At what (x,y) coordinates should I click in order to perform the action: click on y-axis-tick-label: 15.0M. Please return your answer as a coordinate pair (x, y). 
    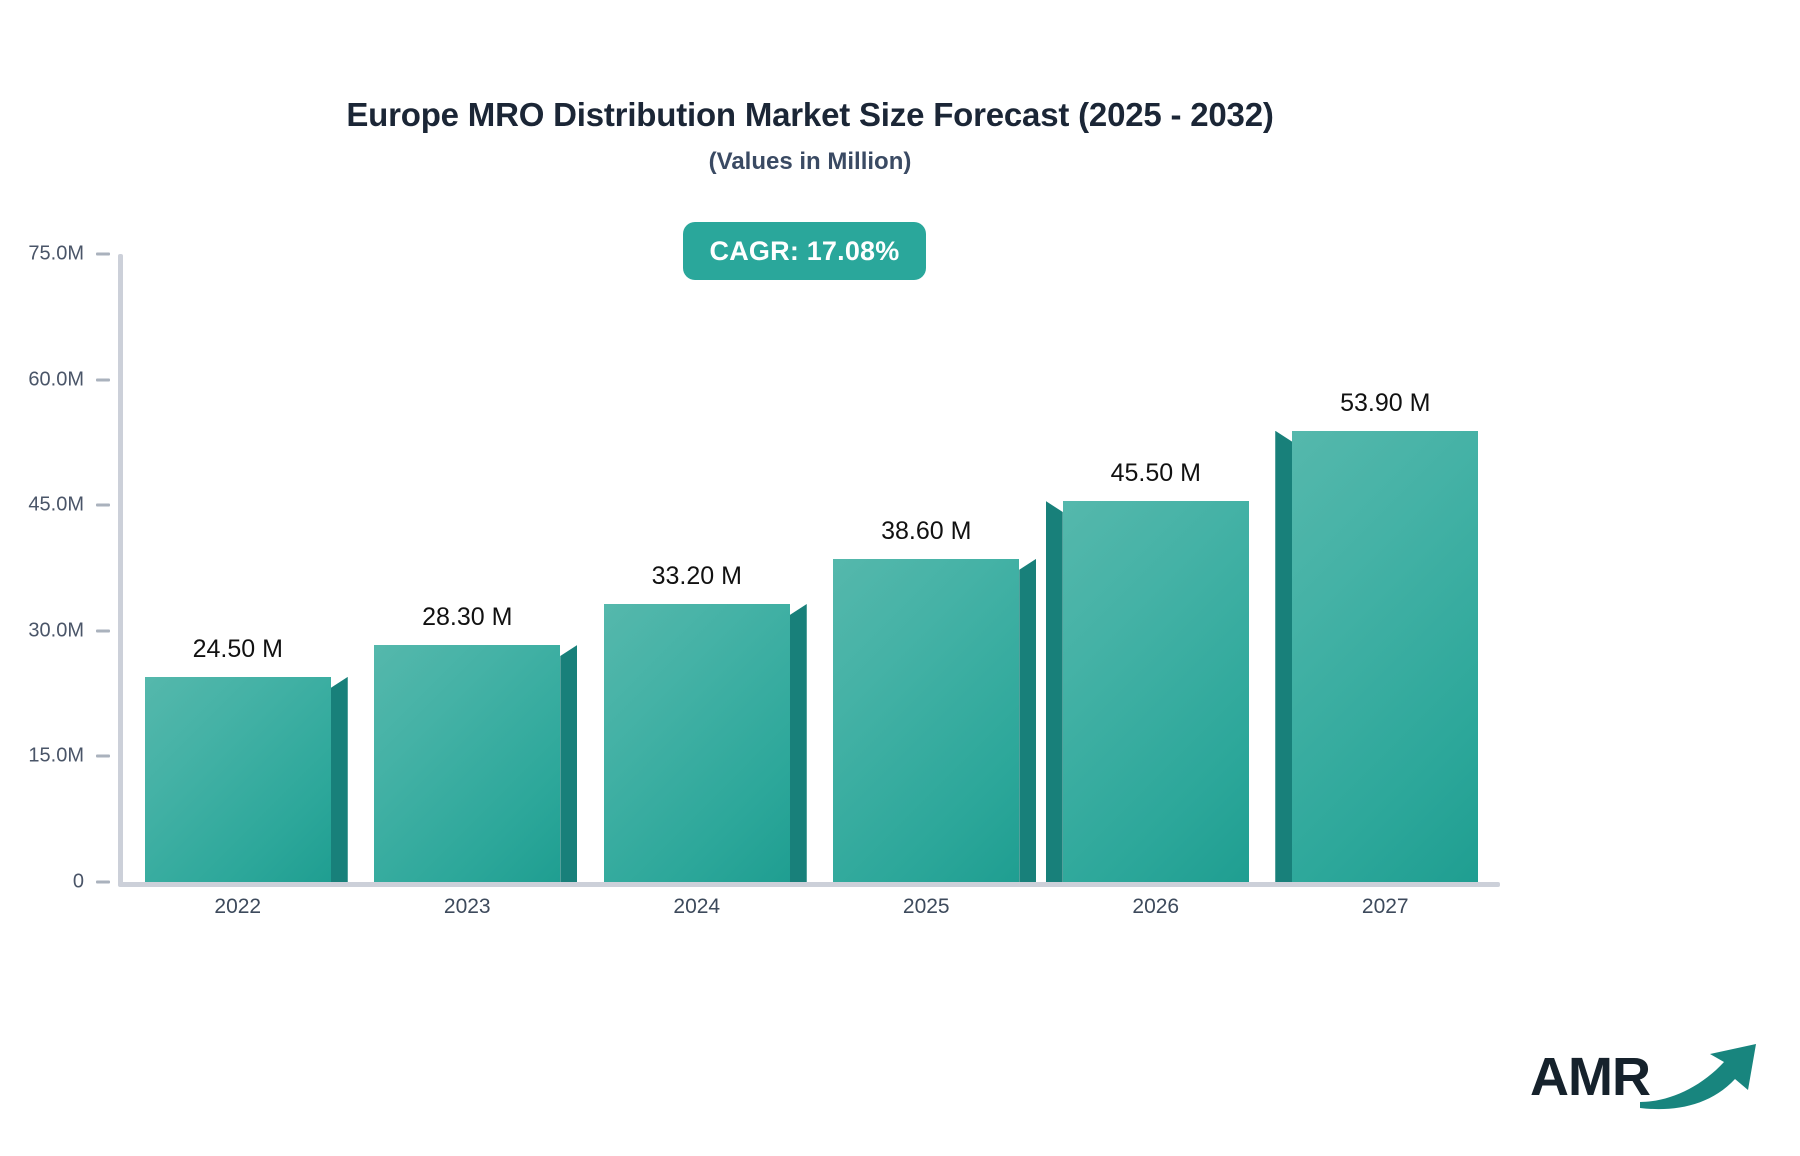
    Looking at the image, I should click on (56, 755).